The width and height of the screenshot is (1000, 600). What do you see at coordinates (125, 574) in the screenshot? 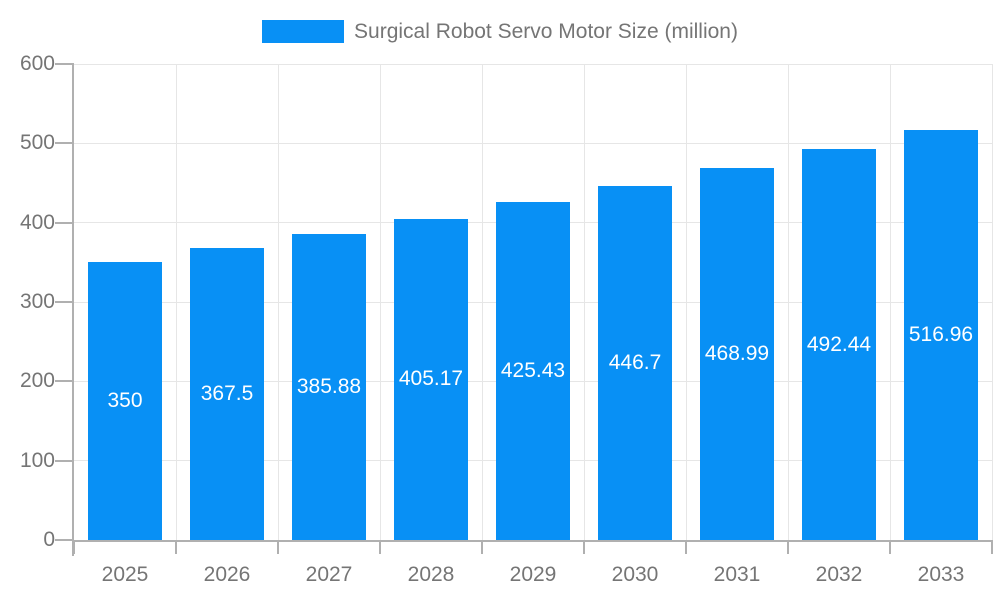
I see `x-axis-label: 2025` at bounding box center [125, 574].